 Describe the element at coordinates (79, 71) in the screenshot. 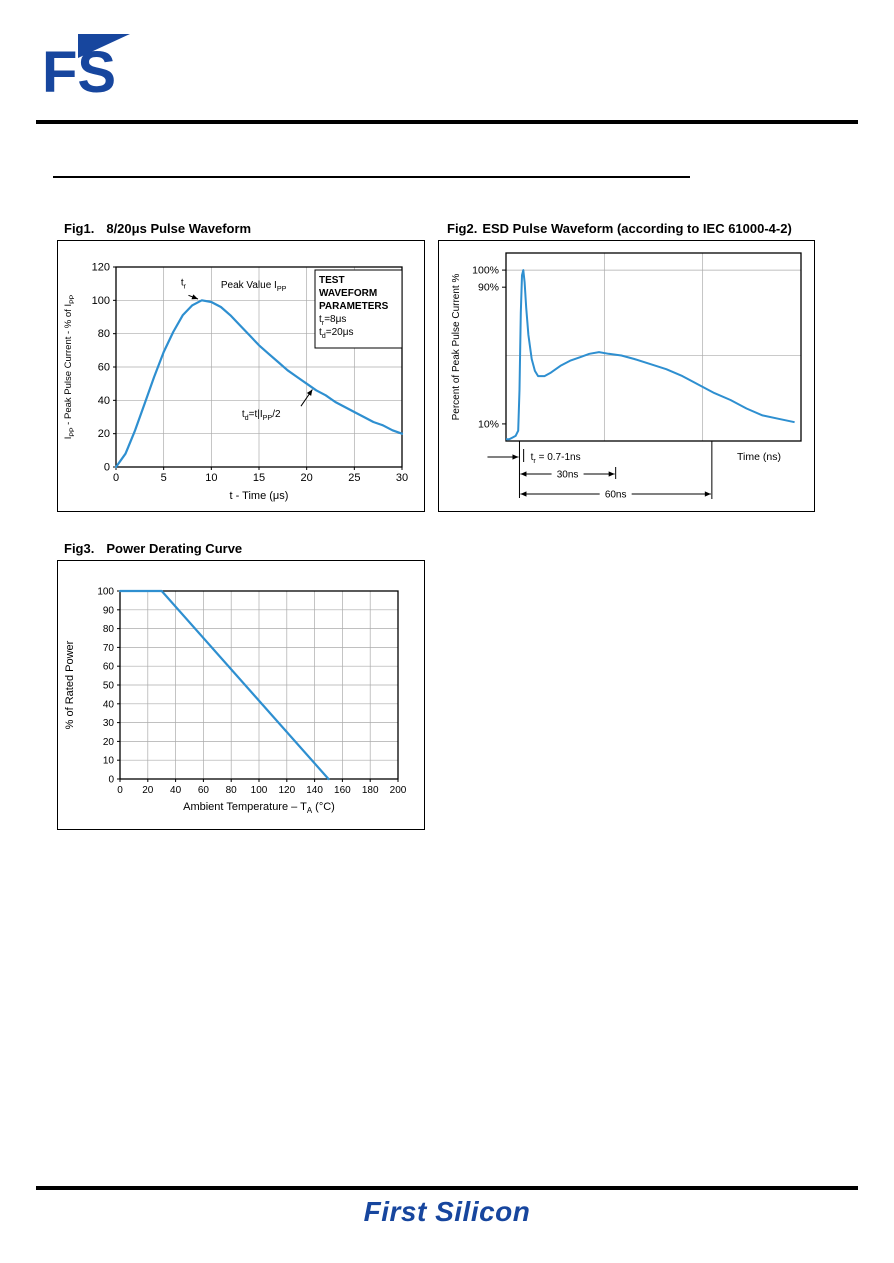

I see `logo-letters: FS` at that location.